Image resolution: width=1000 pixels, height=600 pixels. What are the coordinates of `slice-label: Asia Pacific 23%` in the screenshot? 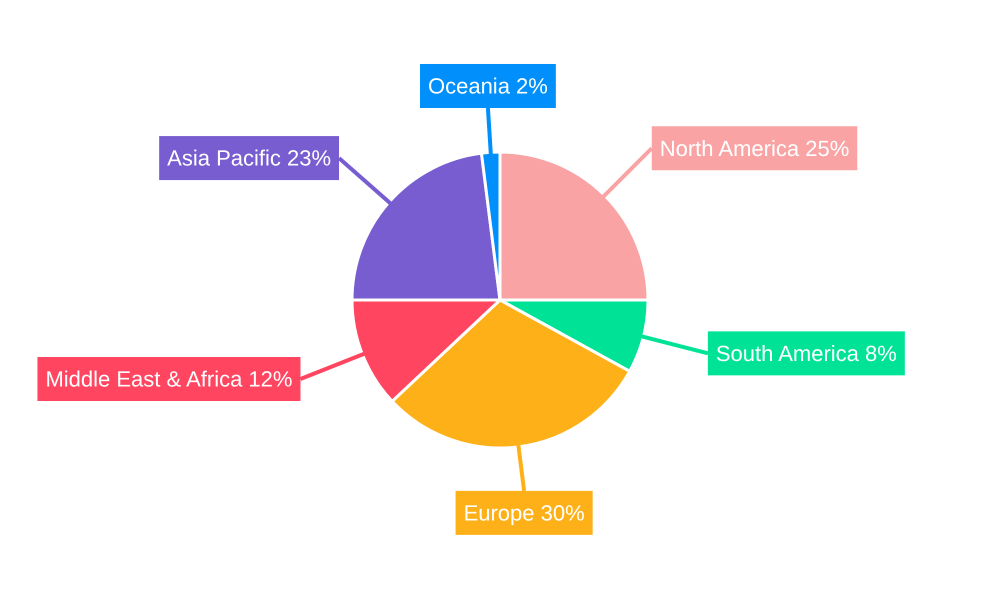 It's located at (249, 158).